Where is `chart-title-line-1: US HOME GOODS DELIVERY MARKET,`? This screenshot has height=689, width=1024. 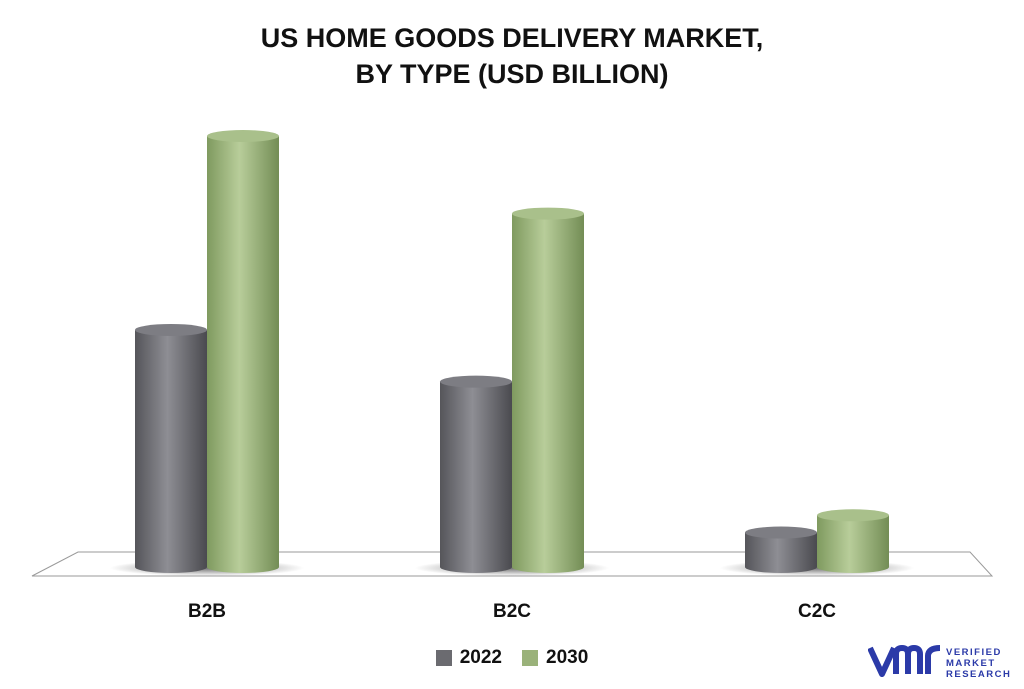
chart-title-line-1: US HOME GOODS DELIVERY MARKET, is located at coordinates (512, 38).